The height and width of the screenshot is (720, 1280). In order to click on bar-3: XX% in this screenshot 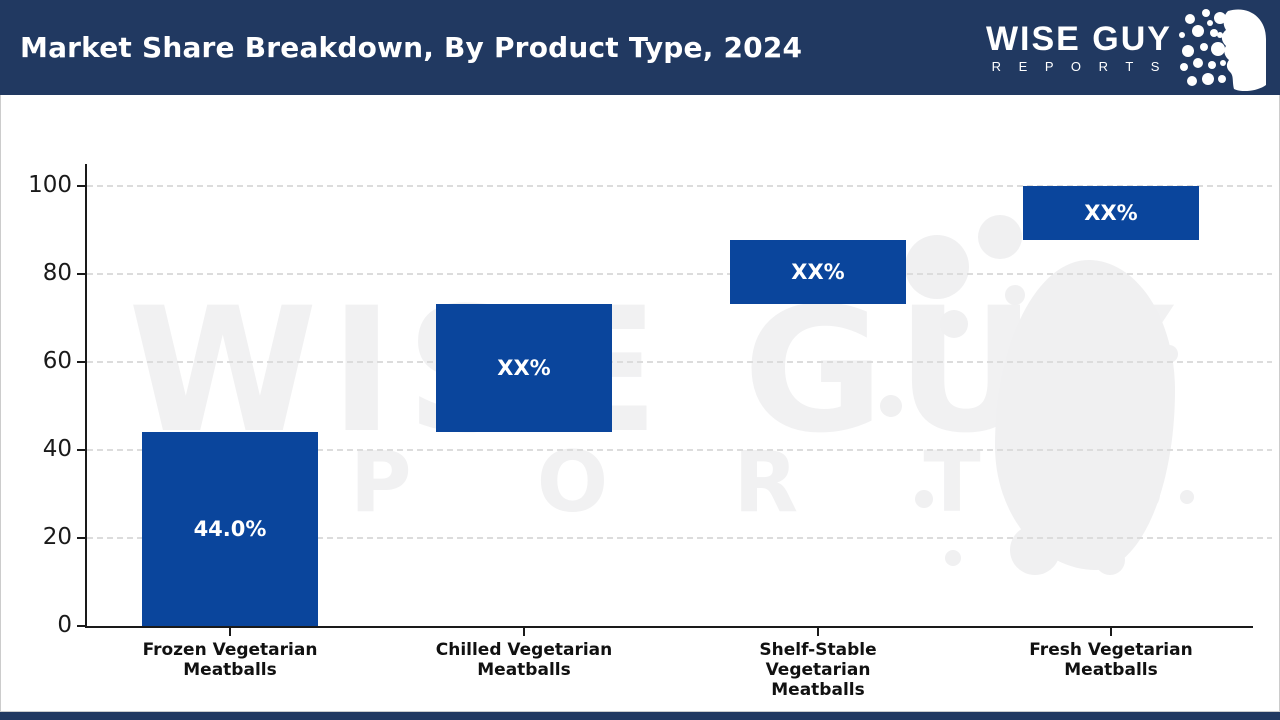, I will do `click(818, 272)`.